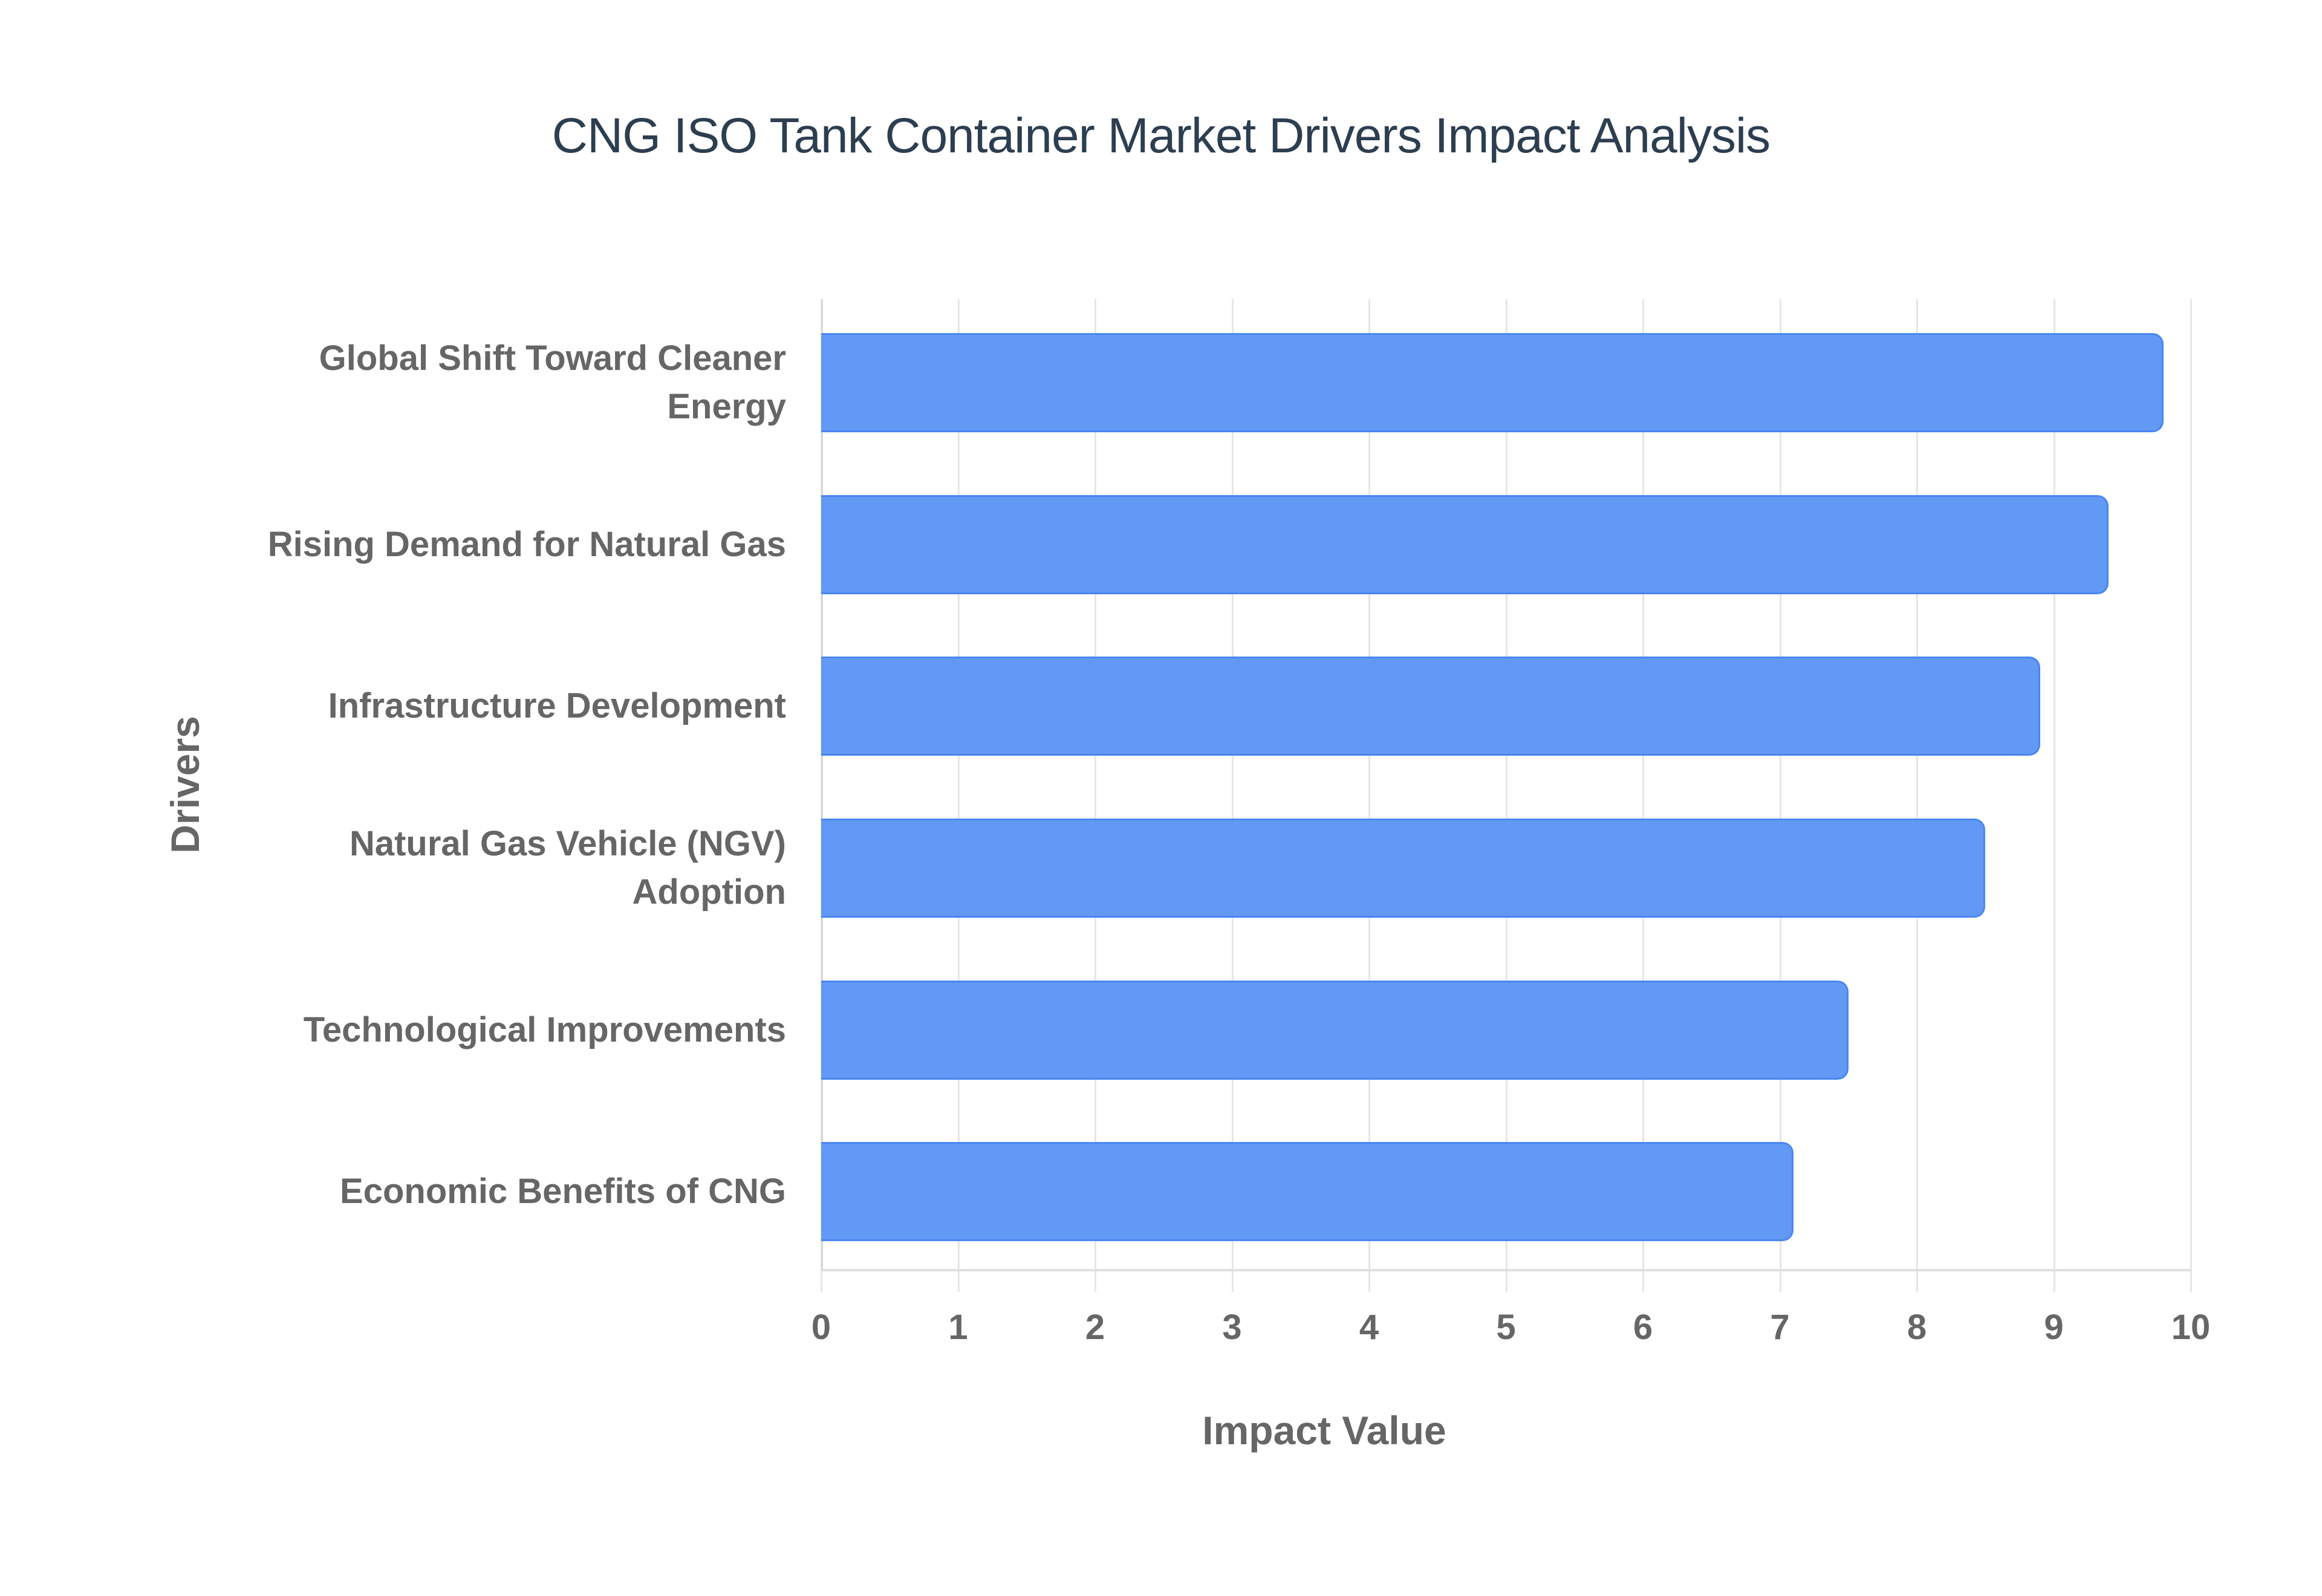 This screenshot has height=1596, width=2322. I want to click on x-axis-line, so click(1506, 1270).